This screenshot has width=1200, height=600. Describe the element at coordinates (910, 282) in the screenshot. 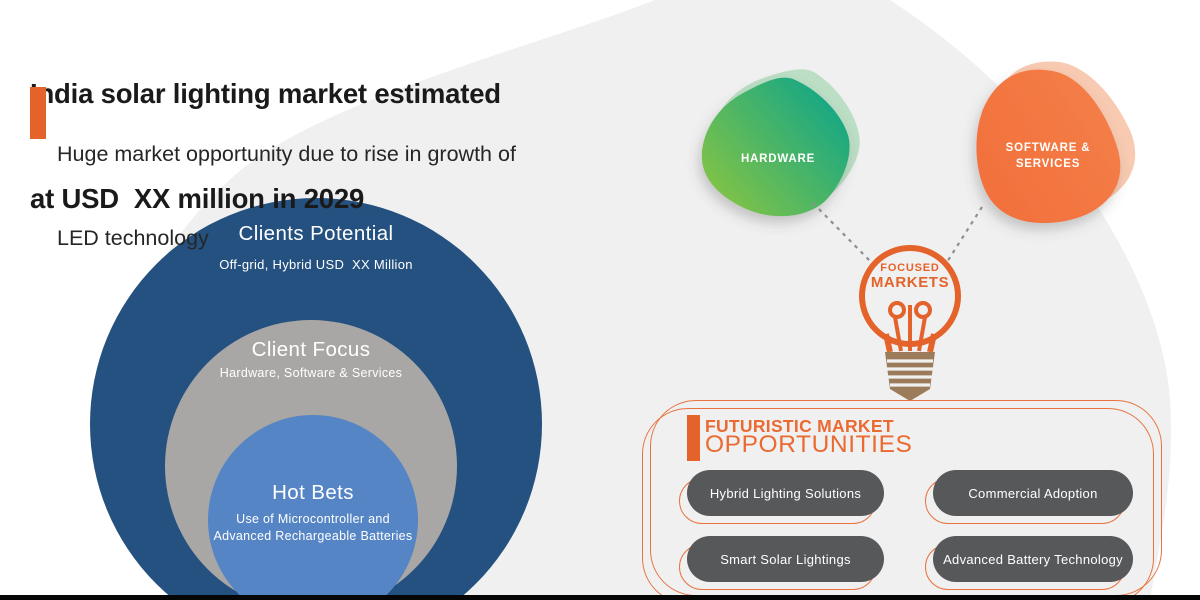

I see `focused-markets-label-line2: MARKETS` at that location.